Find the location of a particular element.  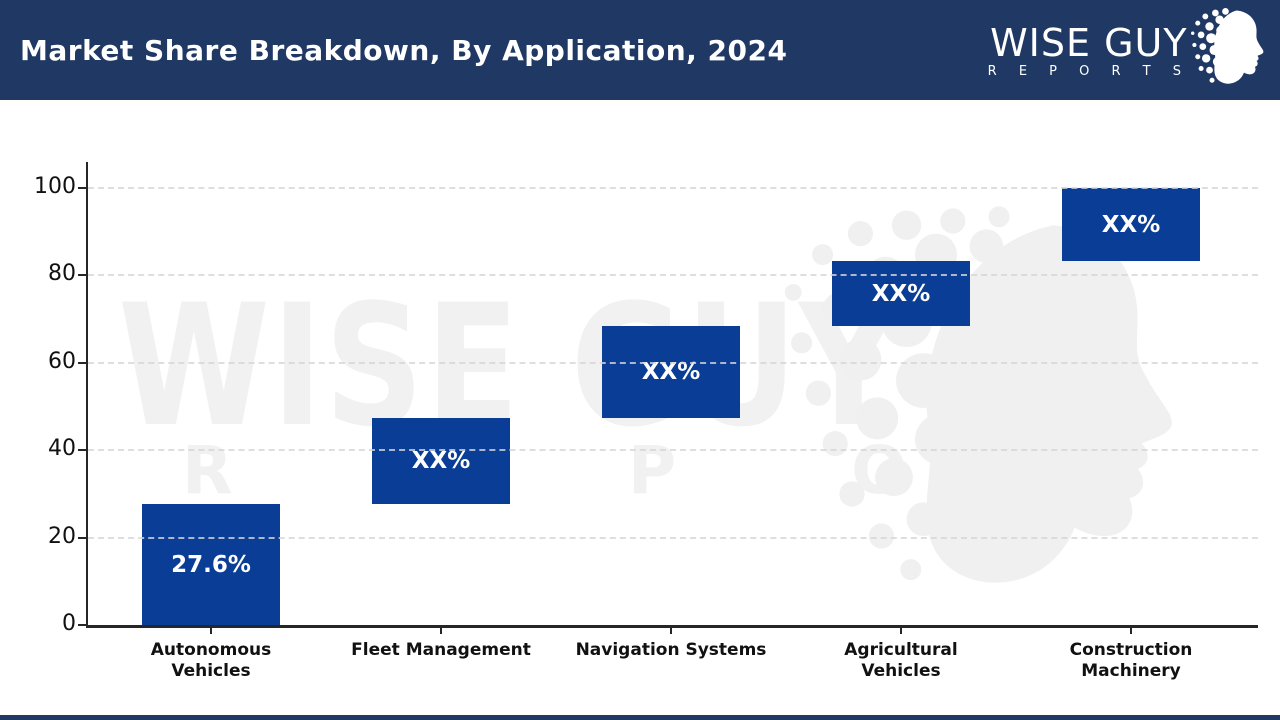

x-axis-category-label: Autonomous Vehicles is located at coordinates (211, 660).